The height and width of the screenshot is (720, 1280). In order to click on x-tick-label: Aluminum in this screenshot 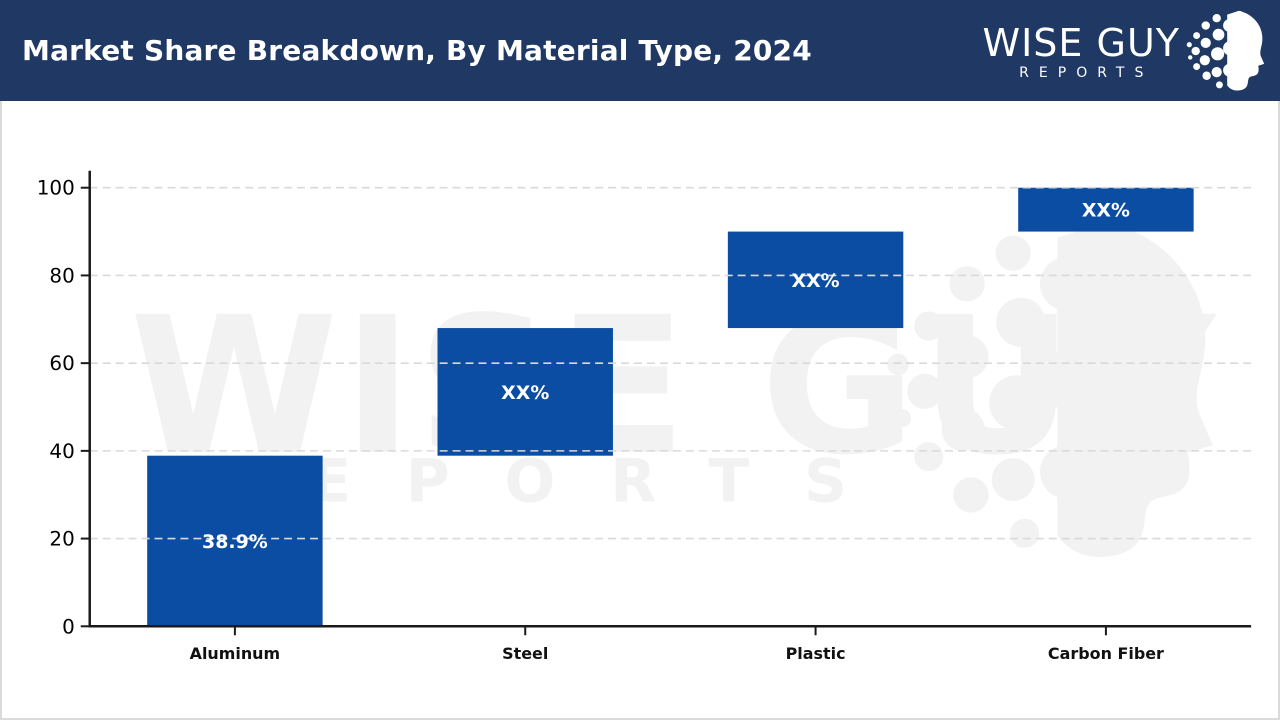, I will do `click(235, 653)`.